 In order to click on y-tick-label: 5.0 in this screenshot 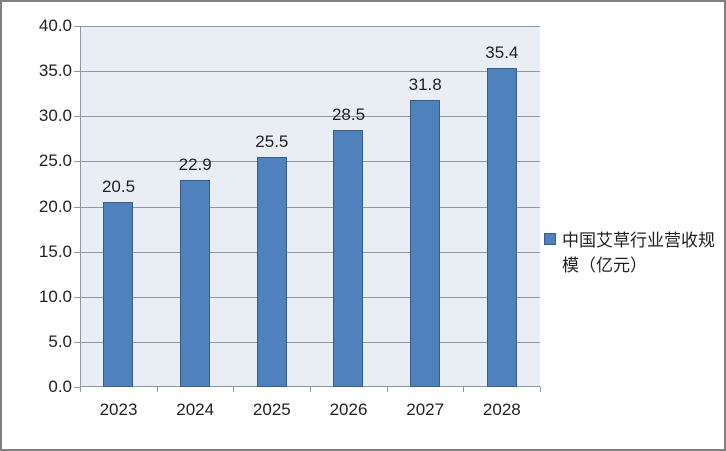, I will do `click(60, 341)`.